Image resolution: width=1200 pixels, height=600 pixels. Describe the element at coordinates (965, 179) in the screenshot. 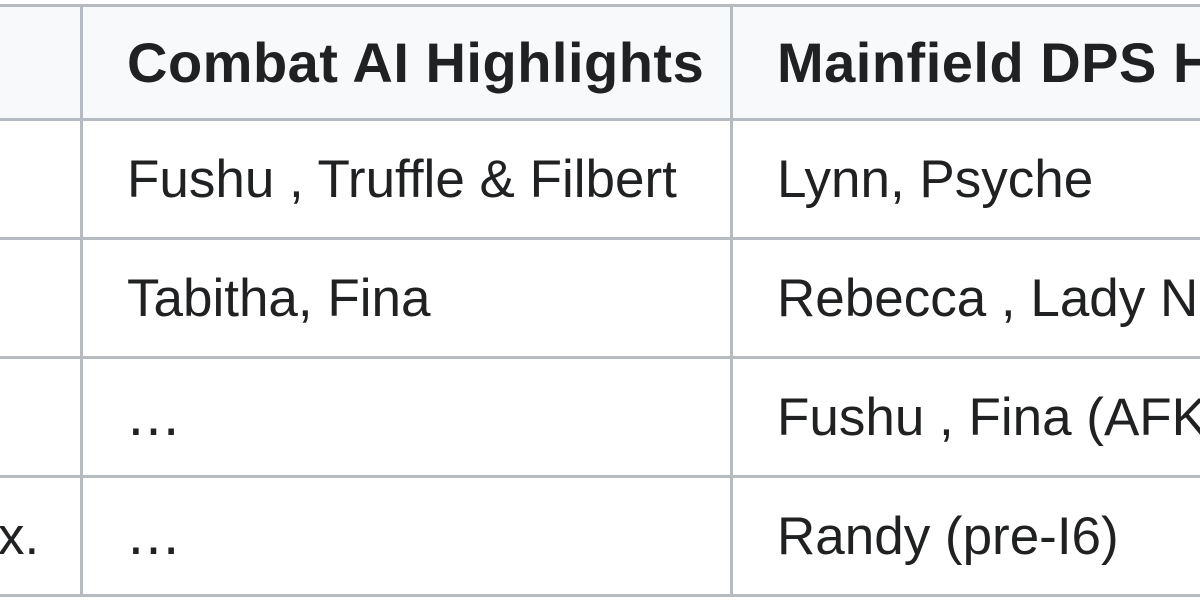

I see `cell-mainfield-dps: Lynn, Psyche` at that location.